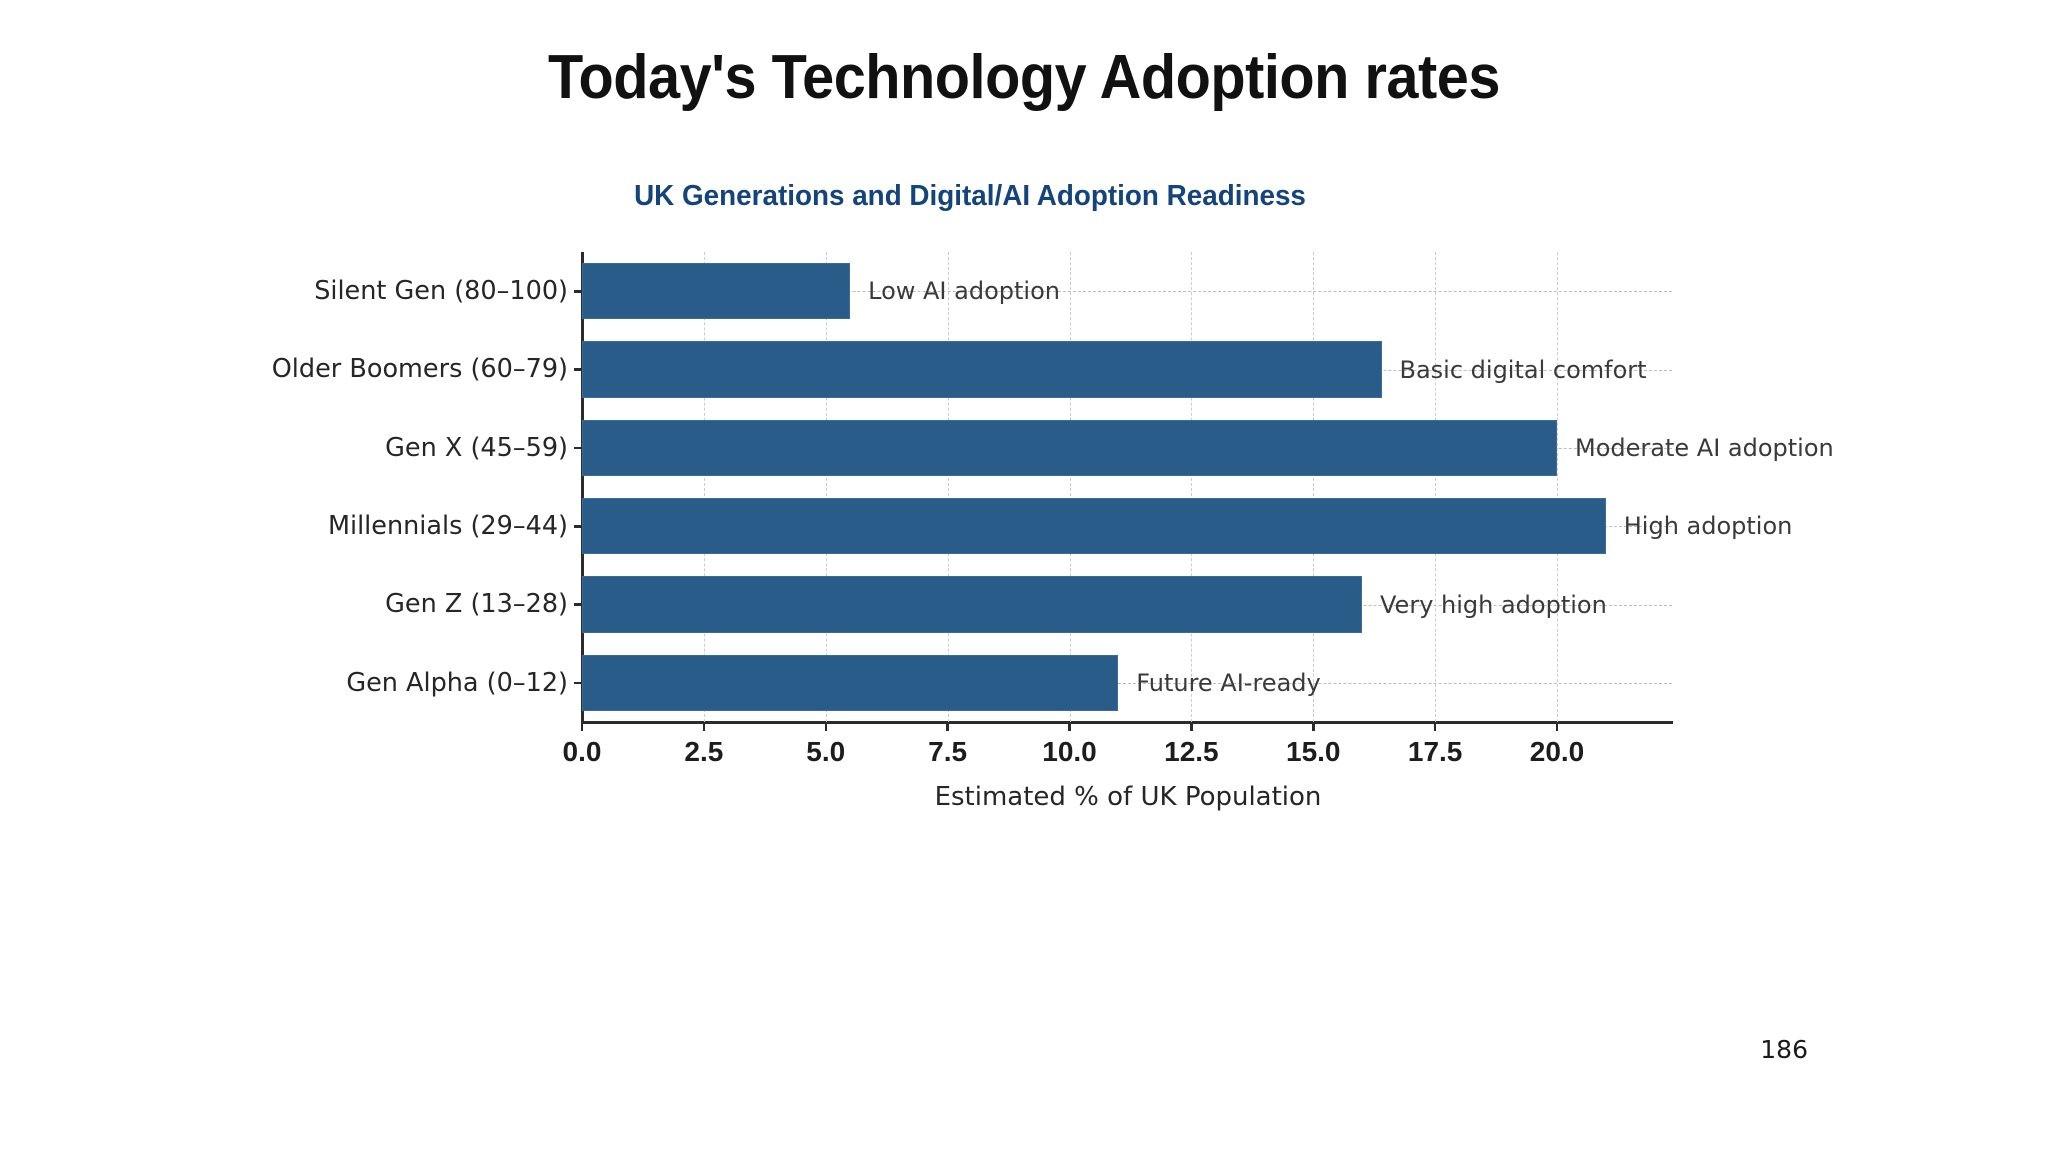 The width and height of the screenshot is (2048, 1152). Describe the element at coordinates (1784, 1049) in the screenshot. I see `page-number: 186` at that location.